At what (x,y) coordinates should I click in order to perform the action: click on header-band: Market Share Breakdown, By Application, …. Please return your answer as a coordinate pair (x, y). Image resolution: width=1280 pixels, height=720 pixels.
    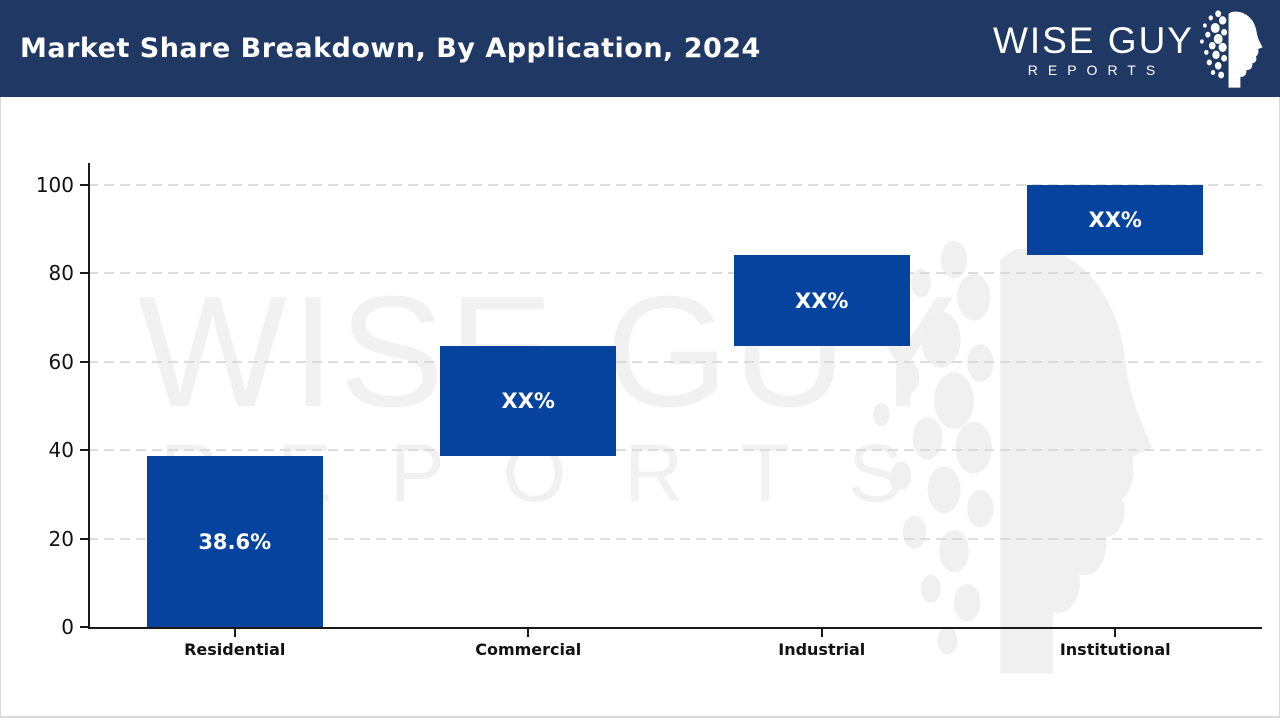
    Looking at the image, I should click on (640, 48).